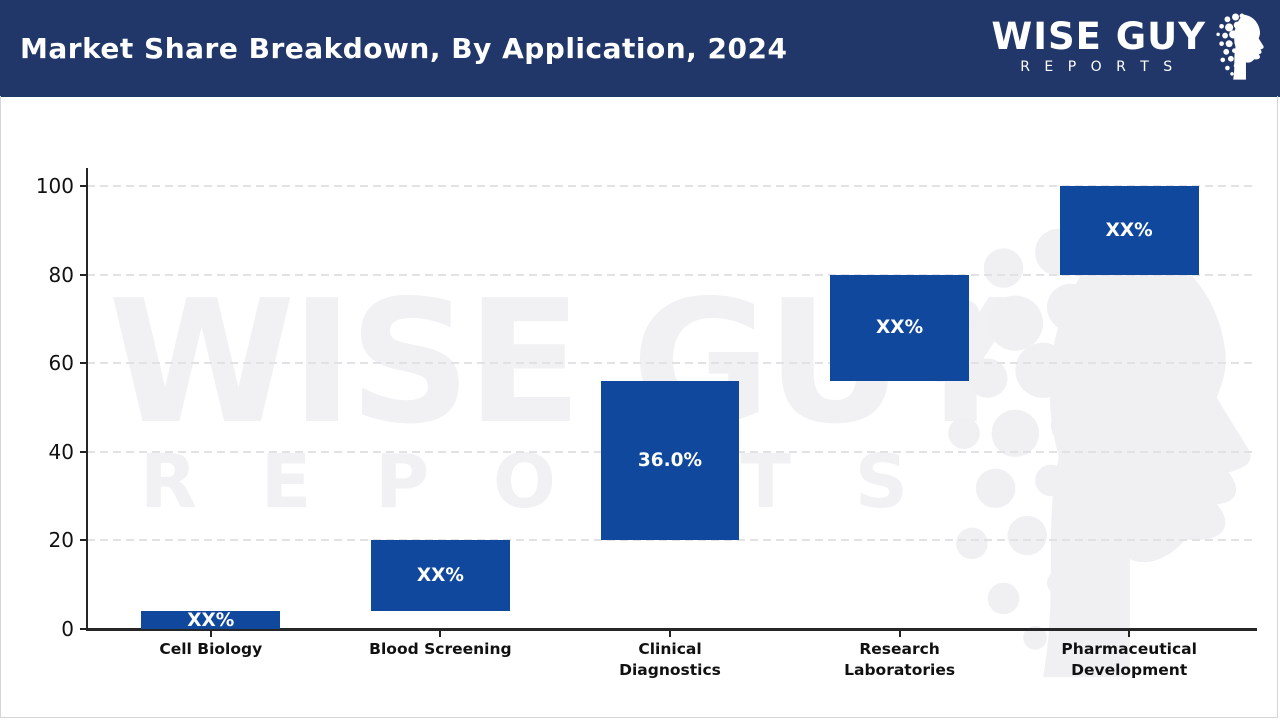  I want to click on x-axis-category-label: Clinical Diagnostics, so click(670, 659).